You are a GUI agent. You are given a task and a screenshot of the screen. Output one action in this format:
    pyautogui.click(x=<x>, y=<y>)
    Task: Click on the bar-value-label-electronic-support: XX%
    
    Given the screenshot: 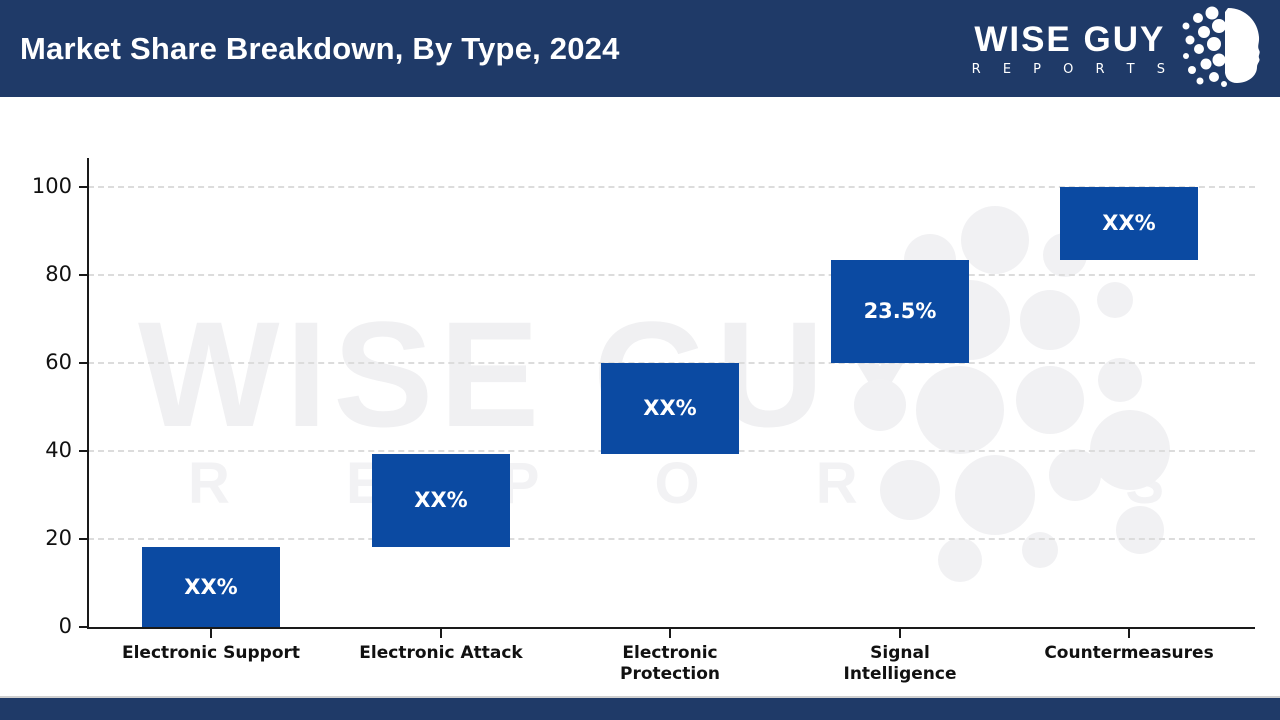 What is the action you would take?
    pyautogui.click(x=211, y=586)
    